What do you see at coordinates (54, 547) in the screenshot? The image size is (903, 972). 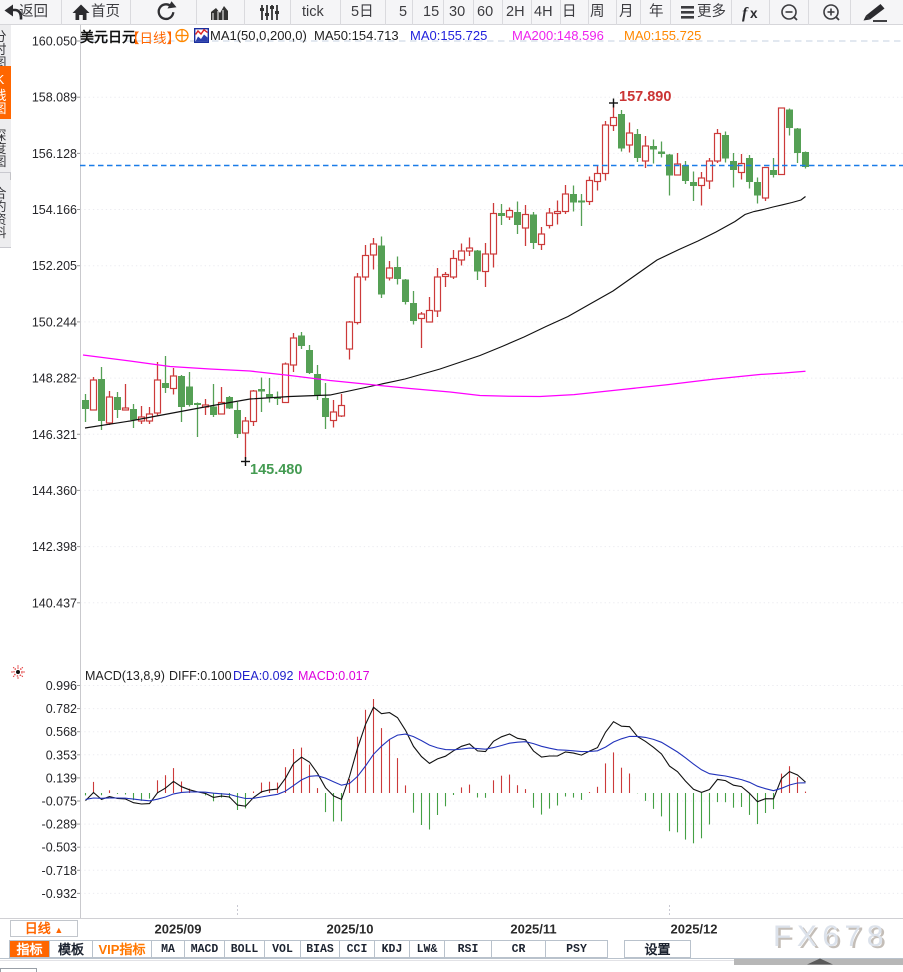 I see `svg-text: 142.398` at bounding box center [54, 547].